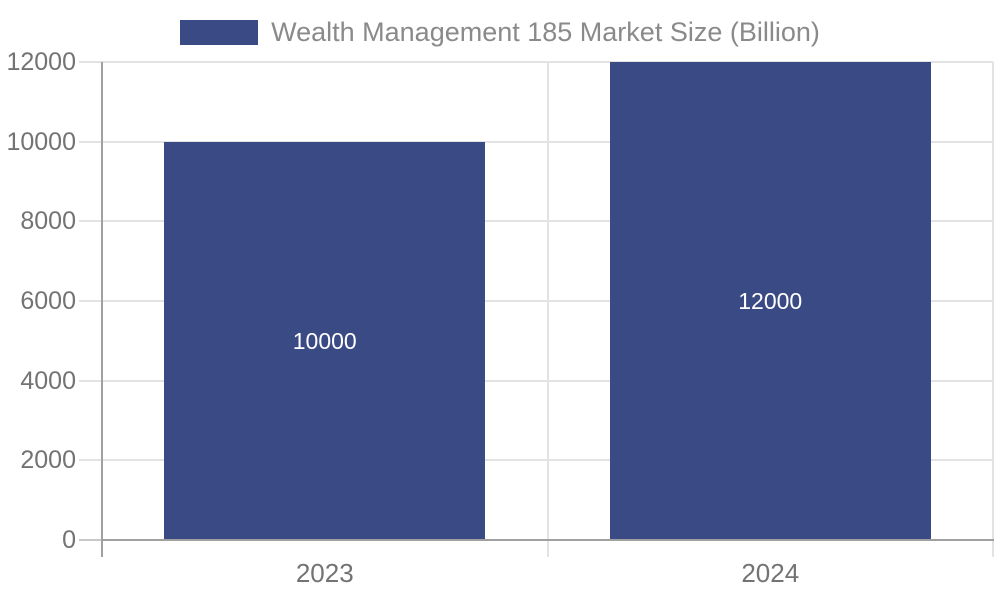 The width and height of the screenshot is (1000, 600). Describe the element at coordinates (69, 540) in the screenshot. I see `y-axis-tick-label: 0` at that location.